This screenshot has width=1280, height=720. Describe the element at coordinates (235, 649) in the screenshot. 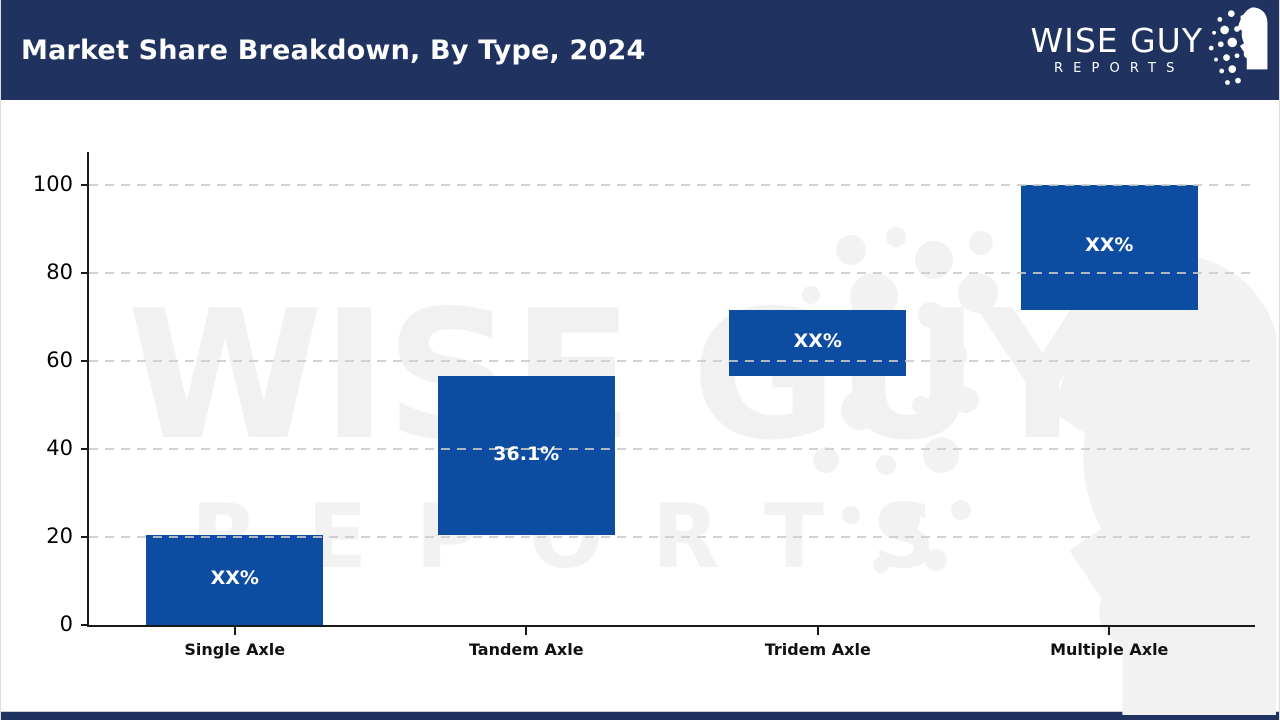

I see `x-category-label: Single Axle` at that location.